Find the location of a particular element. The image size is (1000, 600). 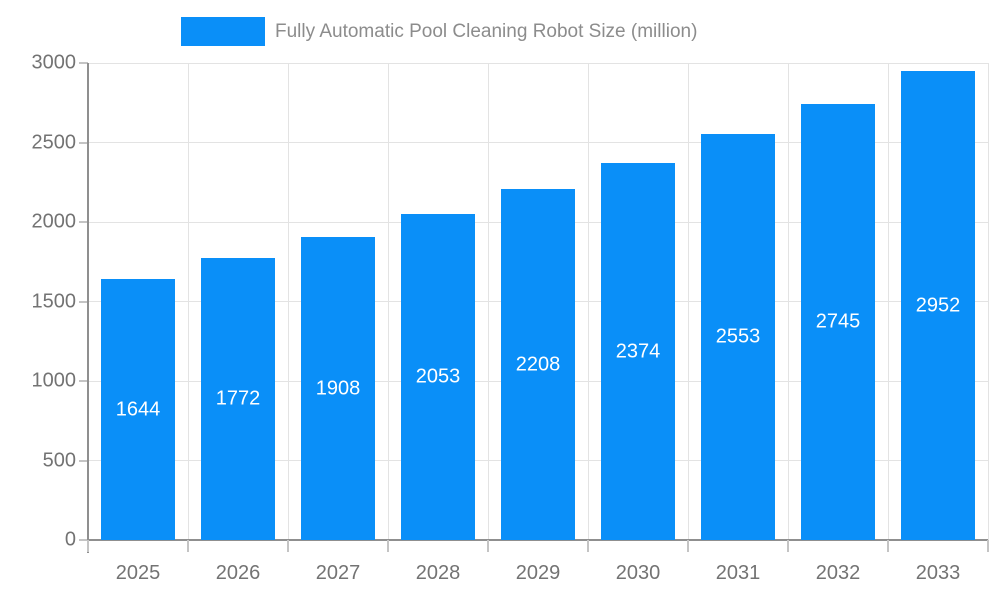

bar-2029: 2208 is located at coordinates (538, 364).